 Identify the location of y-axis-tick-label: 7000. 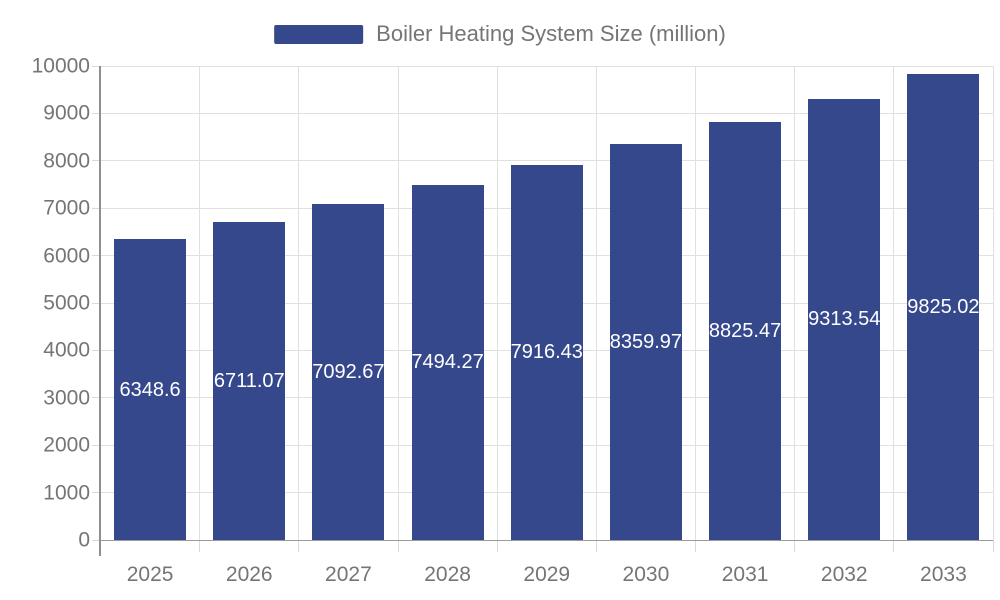
(66, 208).